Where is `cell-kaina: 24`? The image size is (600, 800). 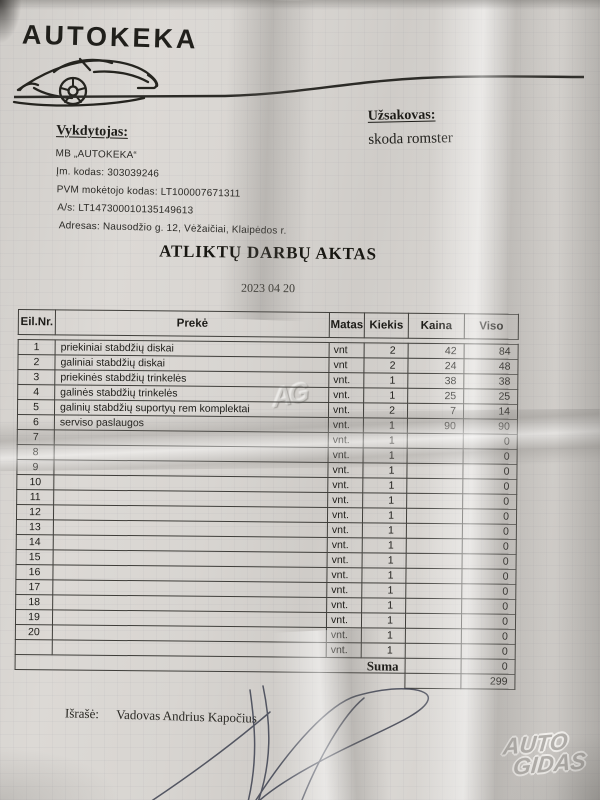
cell-kaina: 24 is located at coordinates (436, 366).